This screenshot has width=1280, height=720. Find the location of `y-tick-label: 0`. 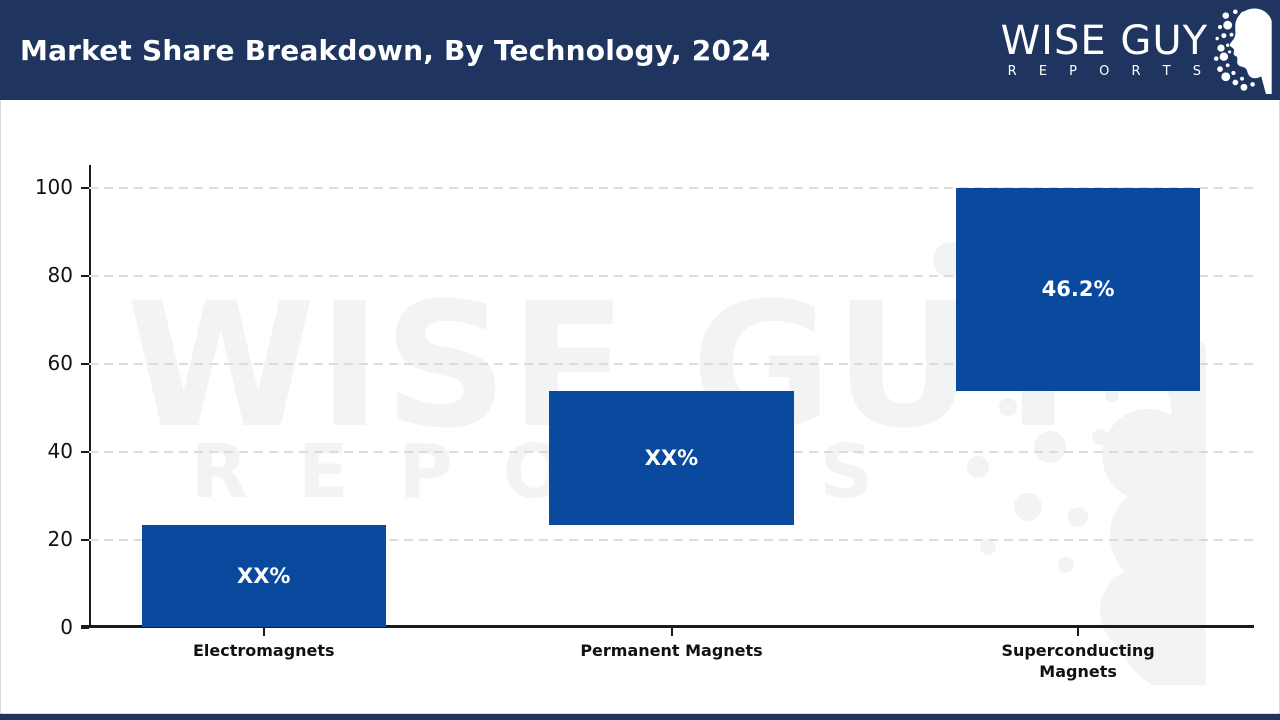

y-tick-label: 0 is located at coordinates (66, 626).